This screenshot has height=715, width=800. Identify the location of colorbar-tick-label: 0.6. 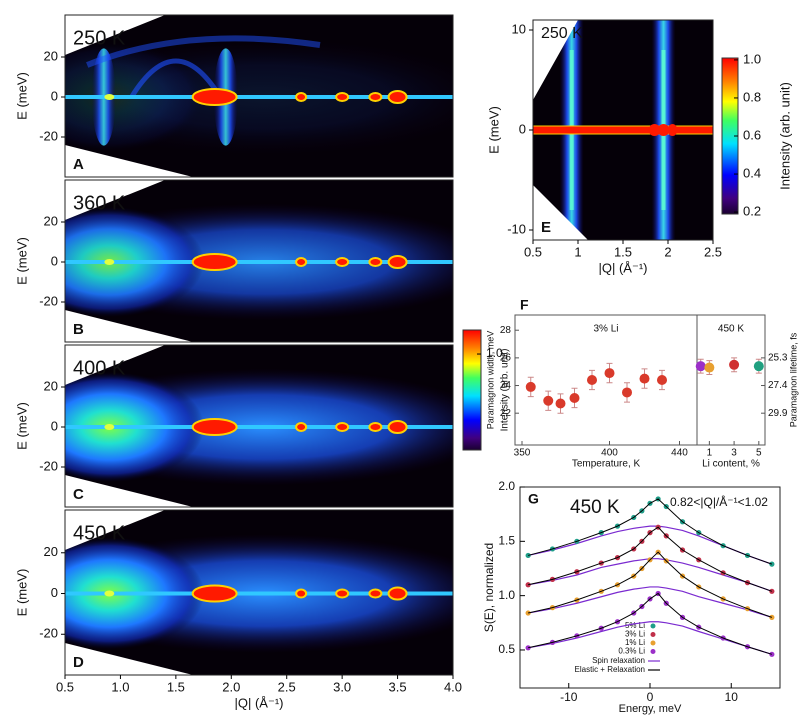
(752, 134).